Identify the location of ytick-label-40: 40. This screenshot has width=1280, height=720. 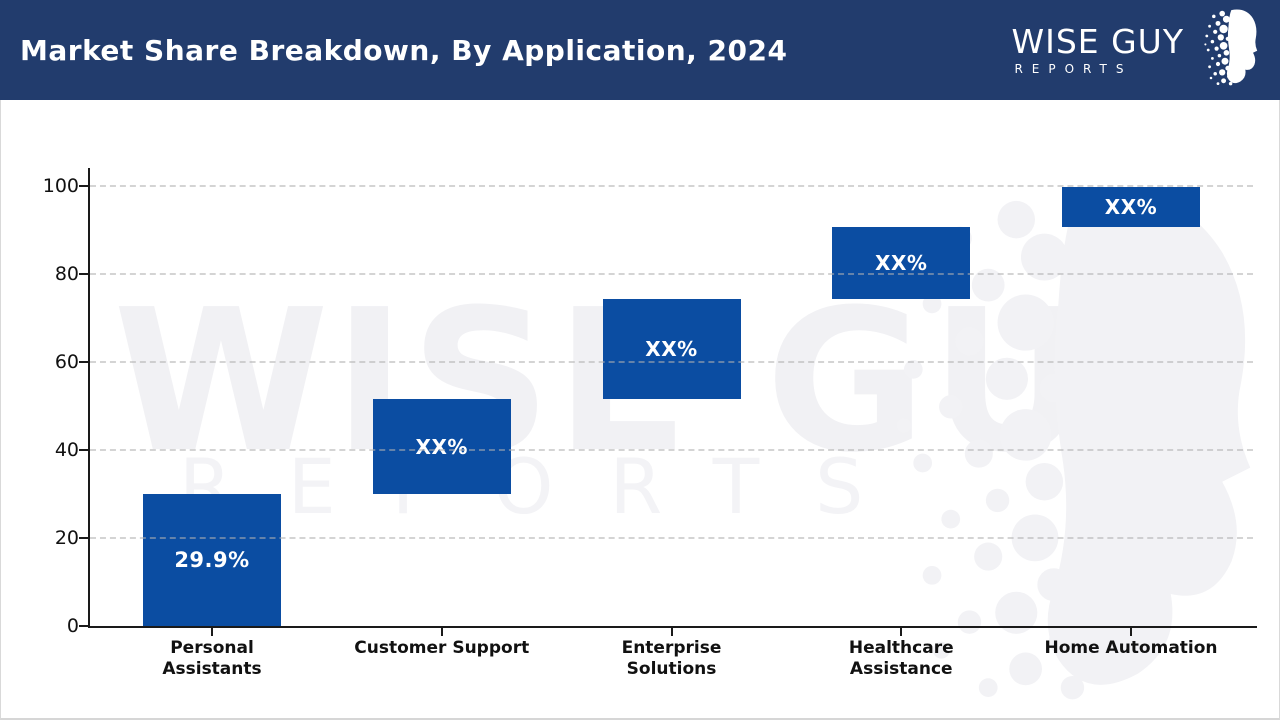
(66, 450).